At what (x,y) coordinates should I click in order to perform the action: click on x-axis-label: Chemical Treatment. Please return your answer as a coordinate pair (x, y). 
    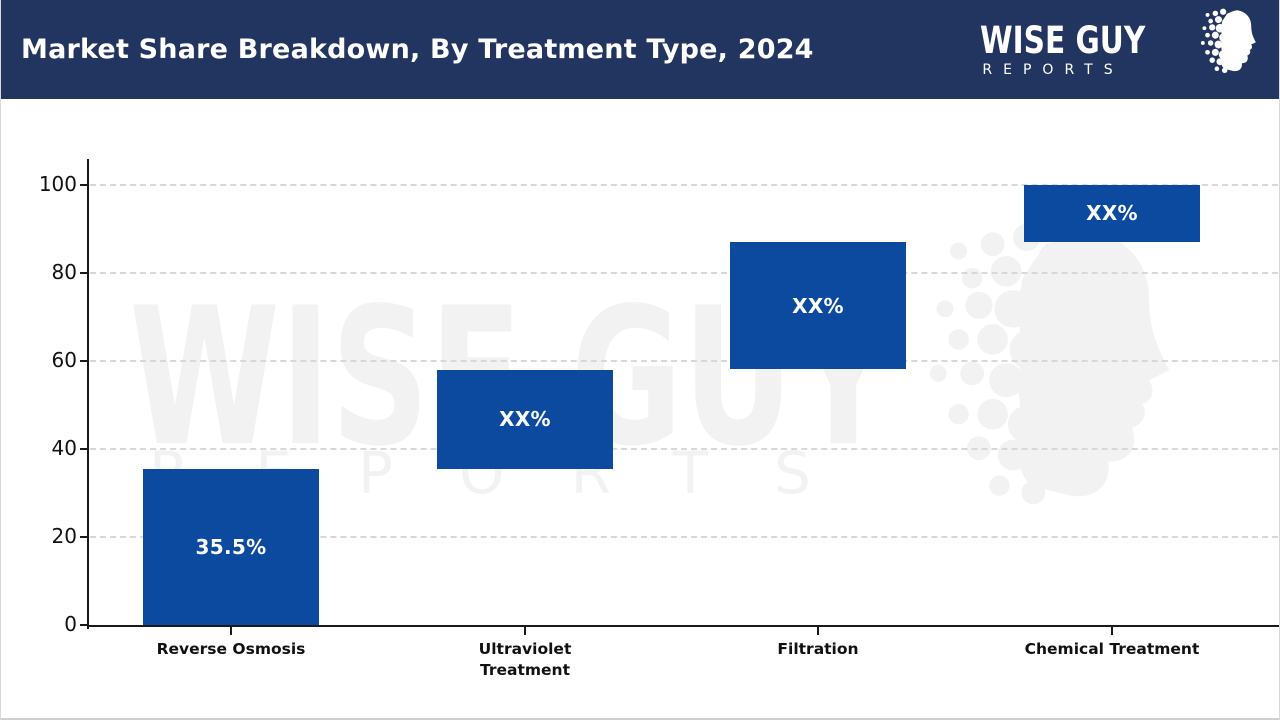
    Looking at the image, I should click on (1112, 649).